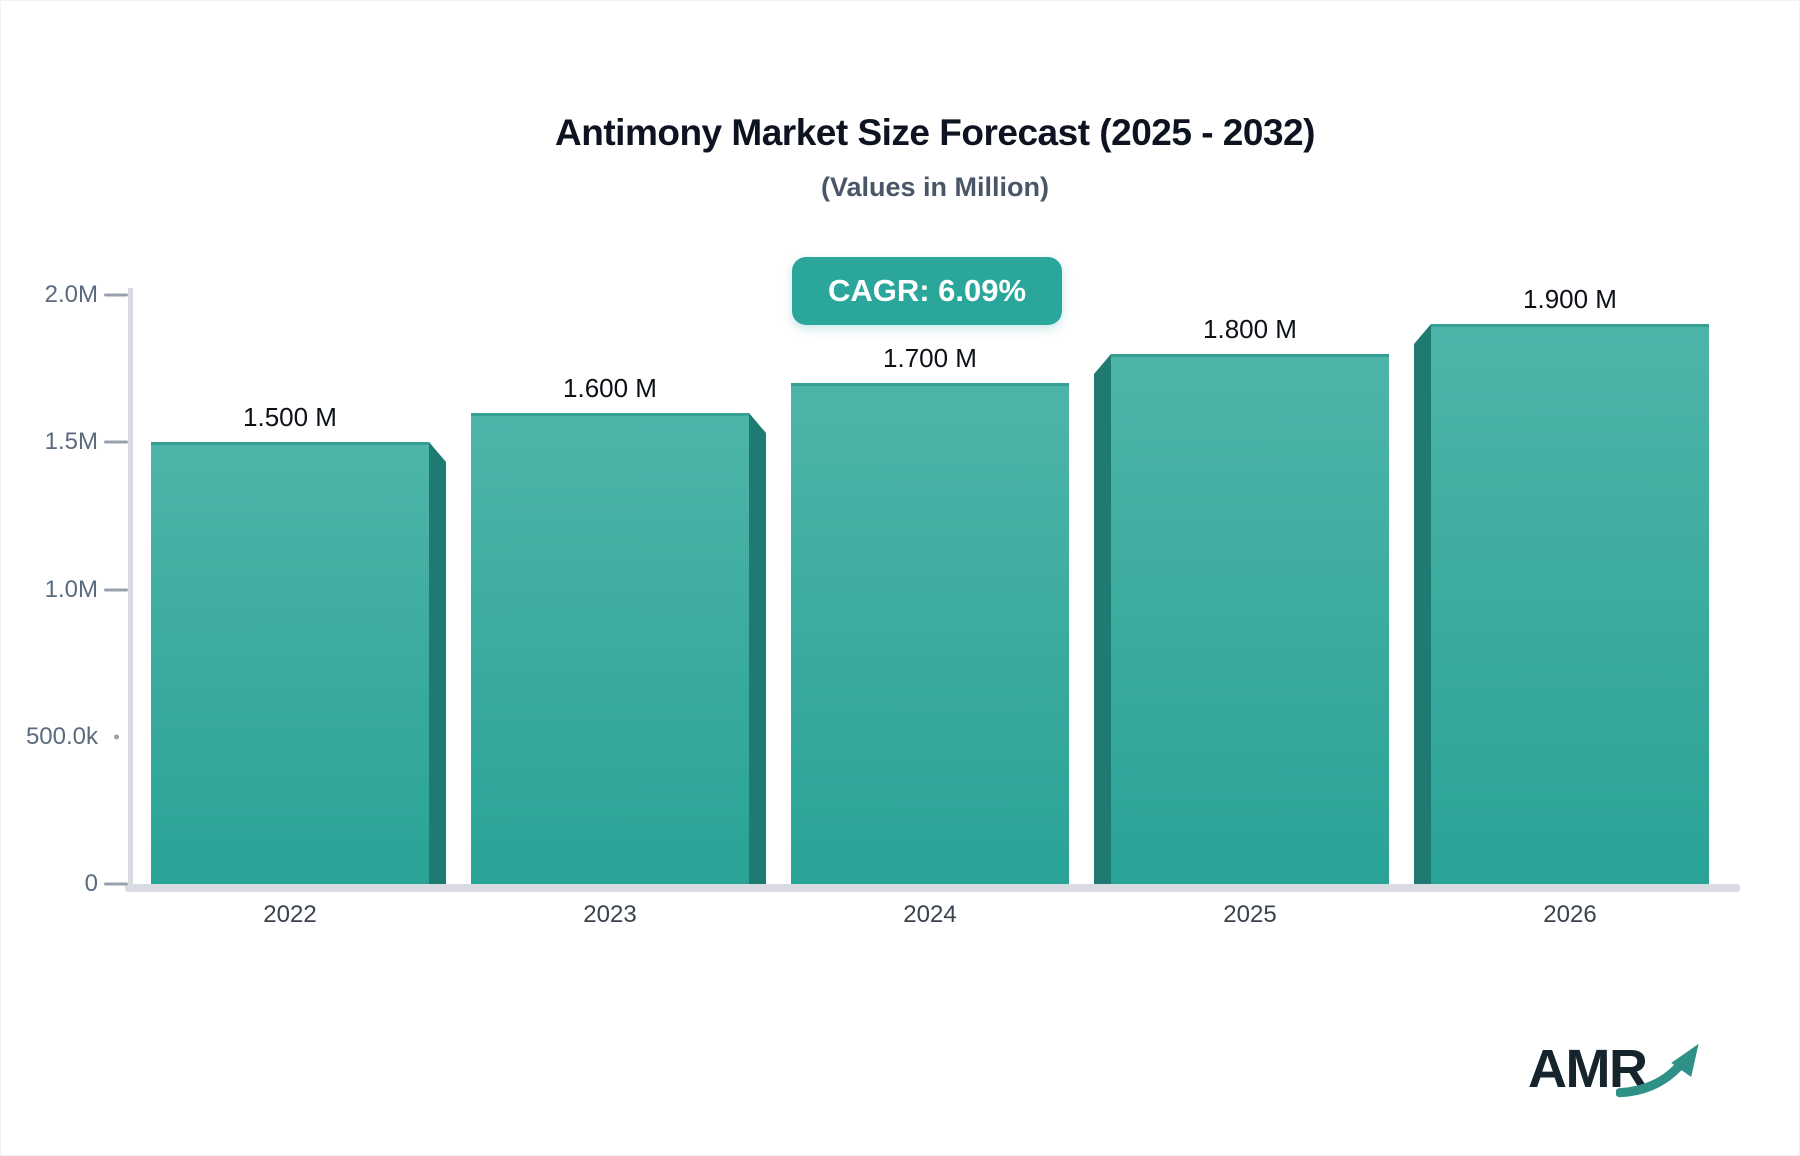 The height and width of the screenshot is (1156, 1800). What do you see at coordinates (290, 914) in the screenshot?
I see `x-tick-label: 2022` at bounding box center [290, 914].